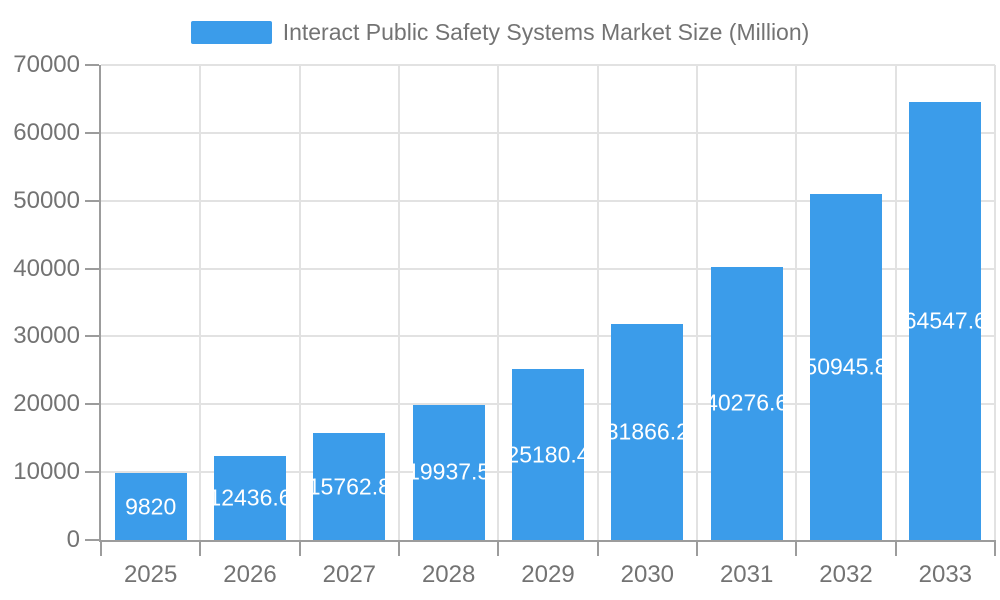  I want to click on x-axis-label: 2032, so click(846, 574).